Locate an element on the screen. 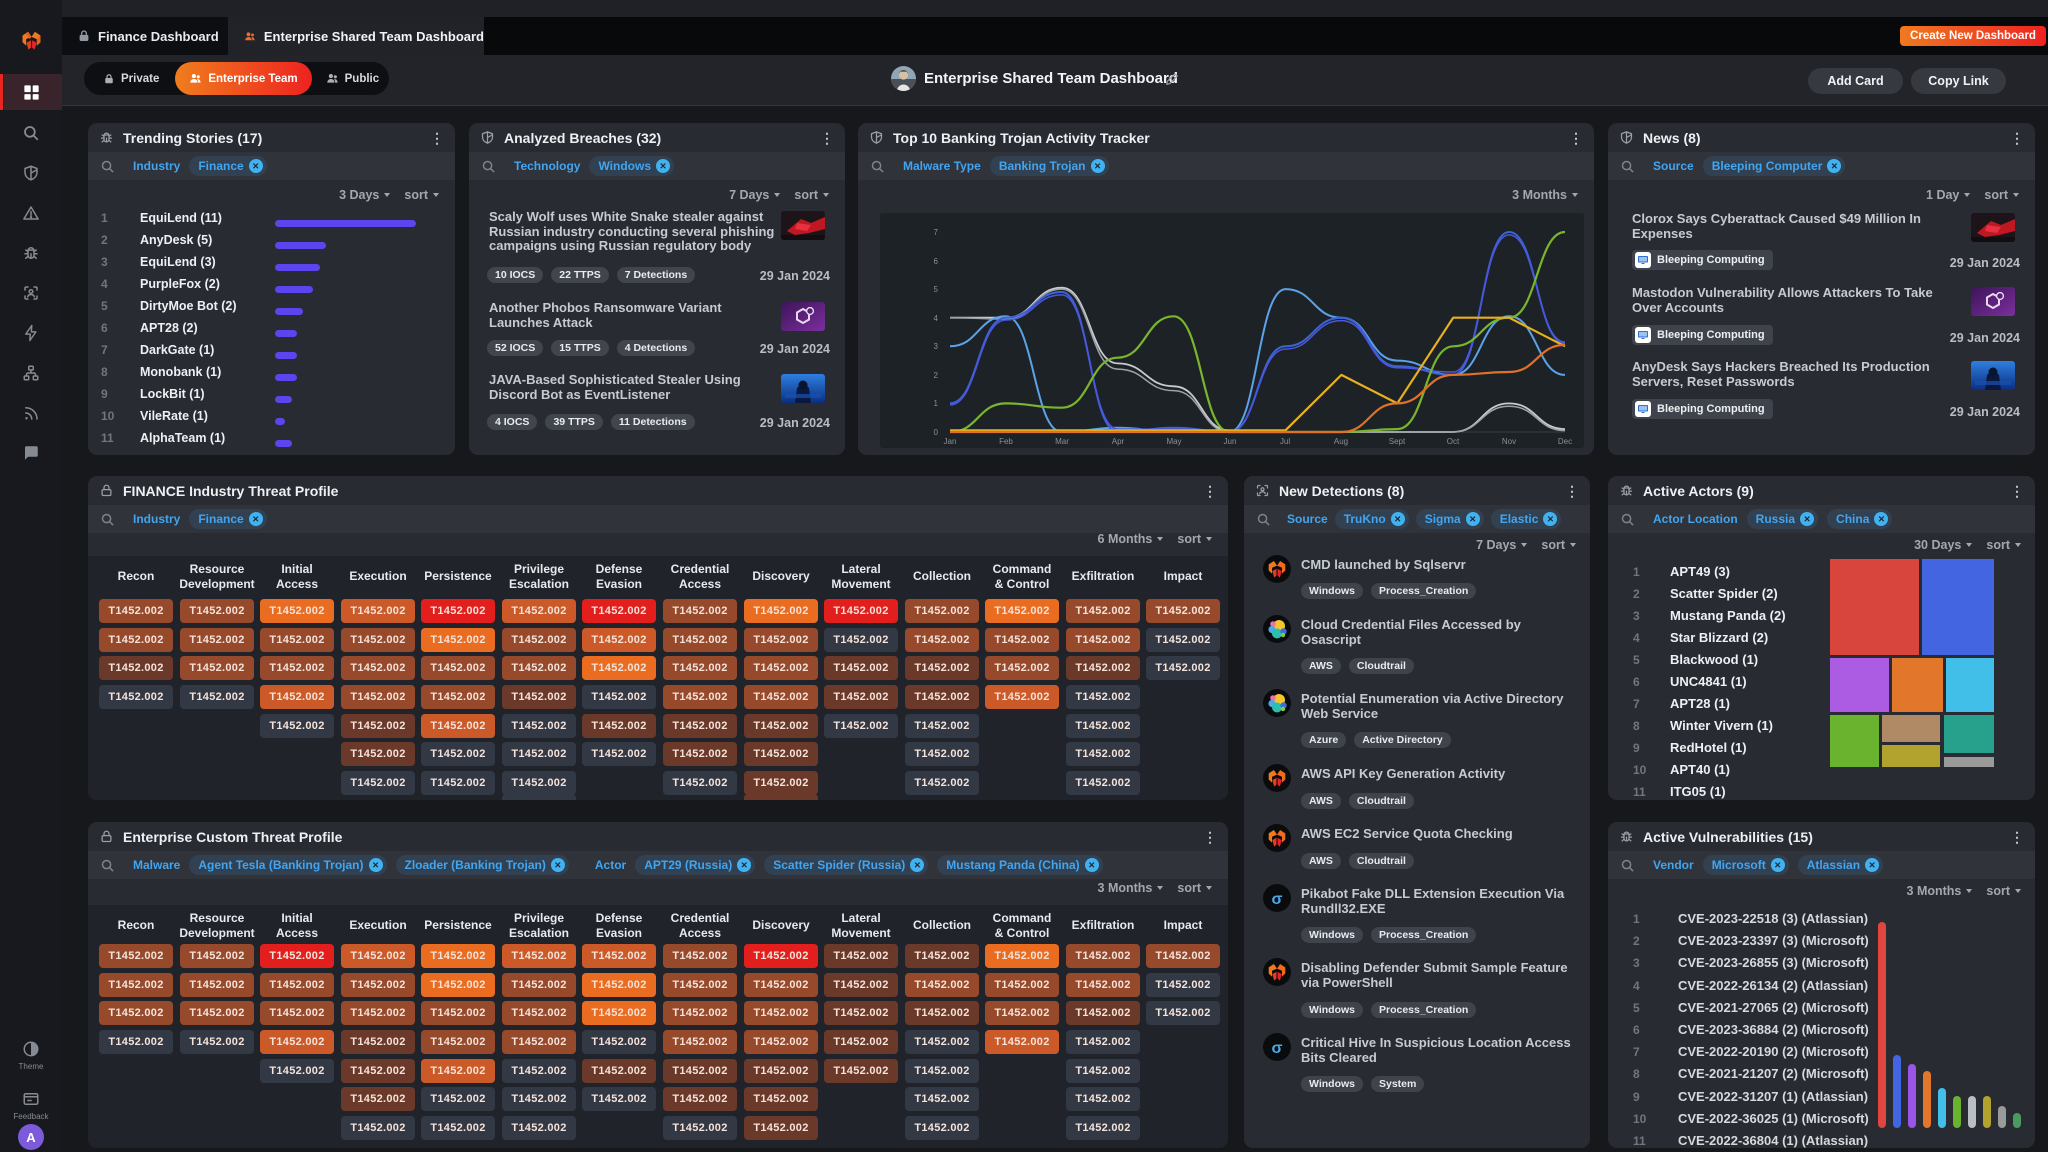  svg-text: 0 is located at coordinates (936, 432).